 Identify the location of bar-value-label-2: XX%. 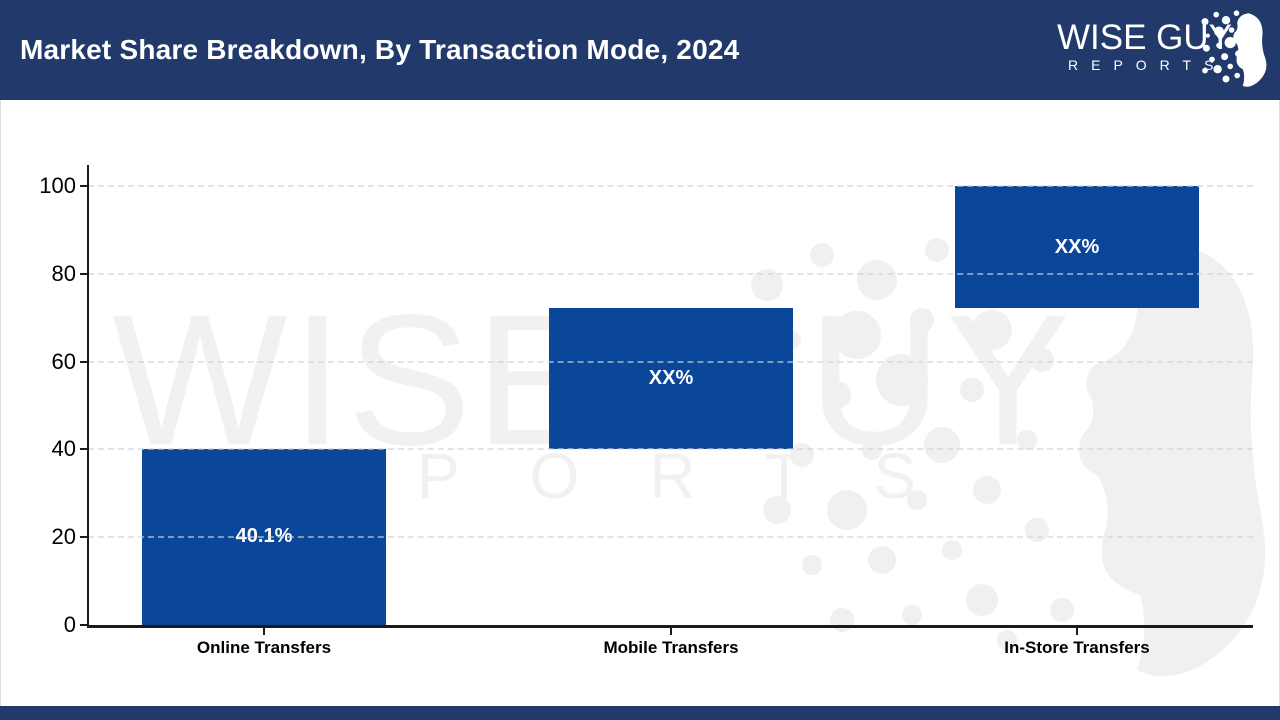
(1077, 246).